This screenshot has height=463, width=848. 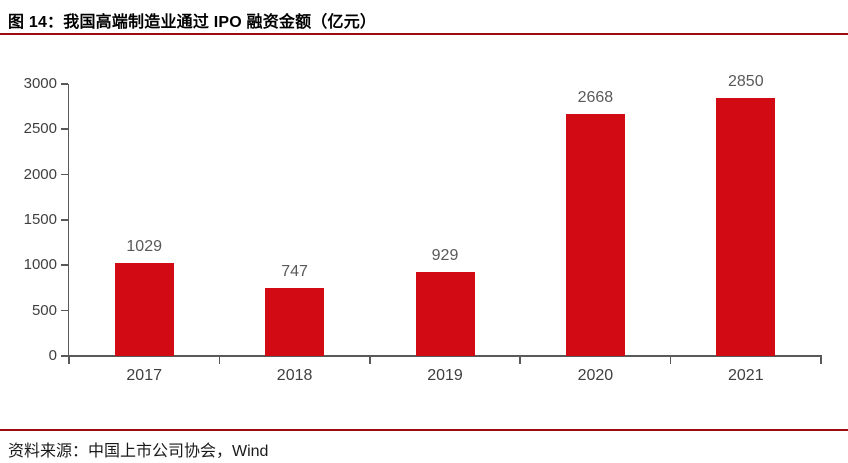 What do you see at coordinates (295, 322) in the screenshot?
I see `bar-2018` at bounding box center [295, 322].